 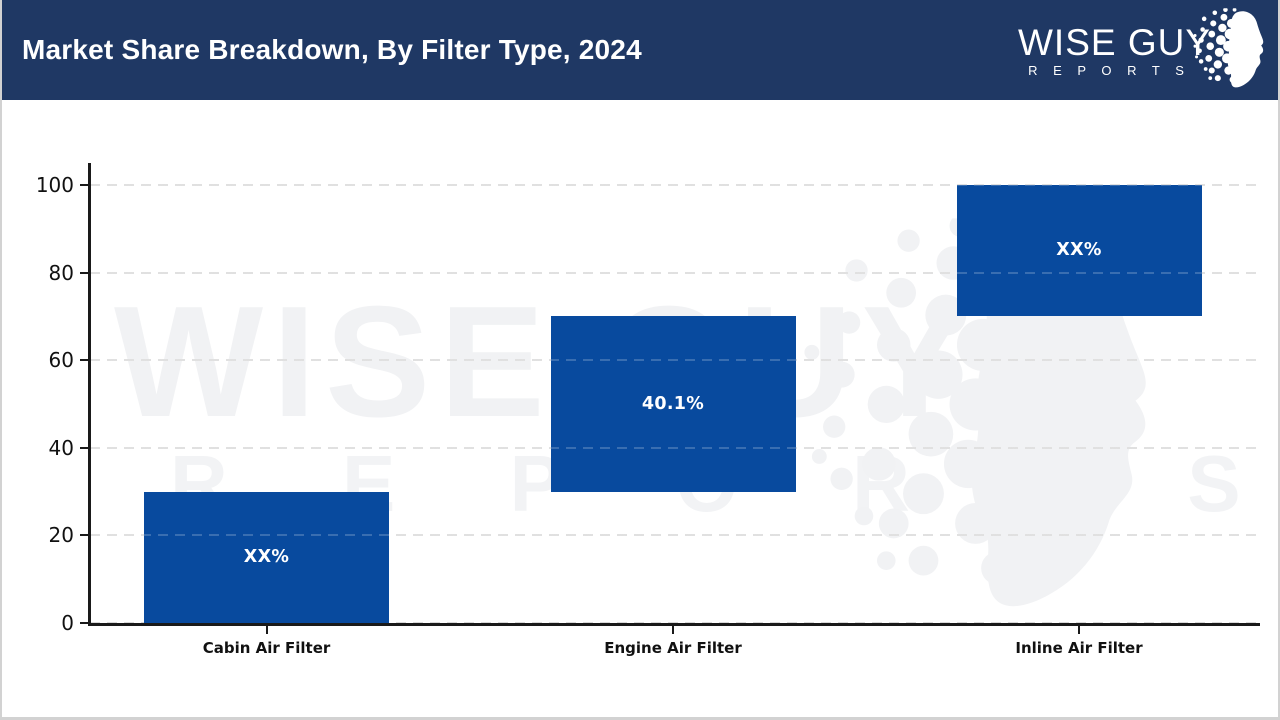 I want to click on y-tick-label: 60, so click(x=61, y=360).